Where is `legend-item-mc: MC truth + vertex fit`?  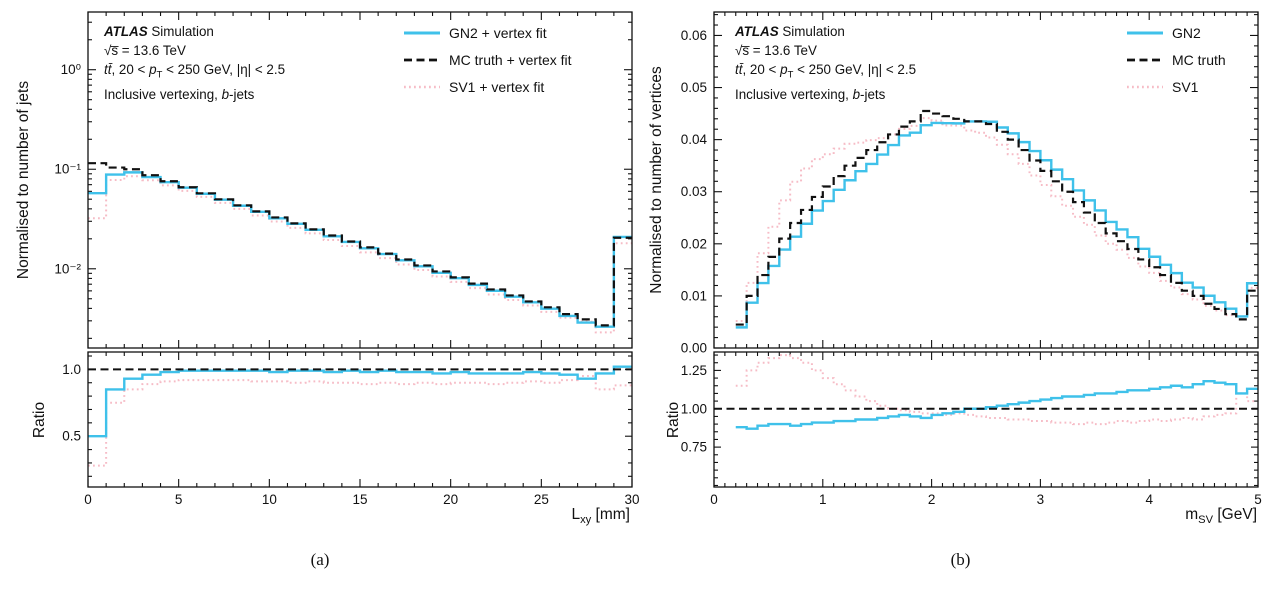
legend-item-mc: MC truth + vertex fit is located at coordinates (488, 60).